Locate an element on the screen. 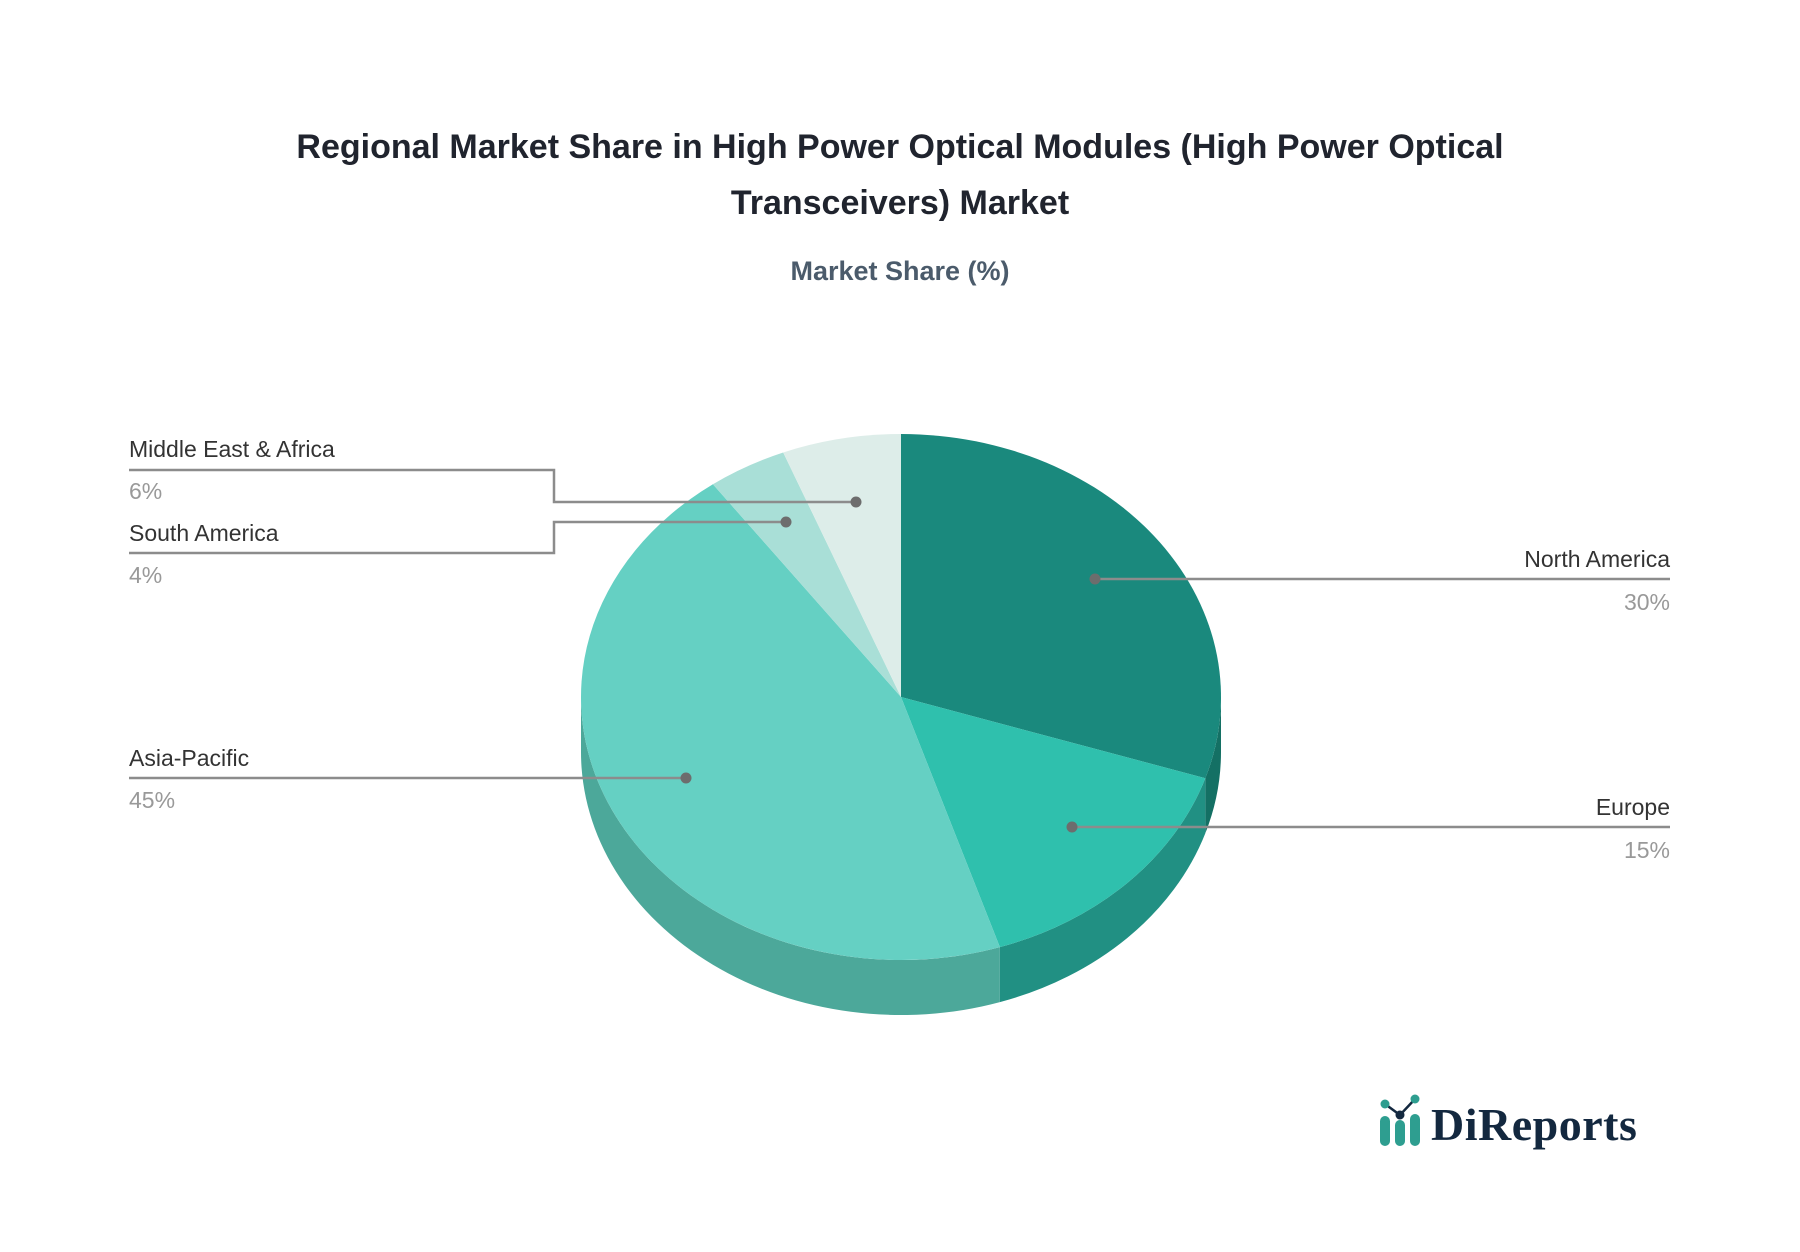  direports-logo-text: DiReports is located at coordinates (1534, 1124).